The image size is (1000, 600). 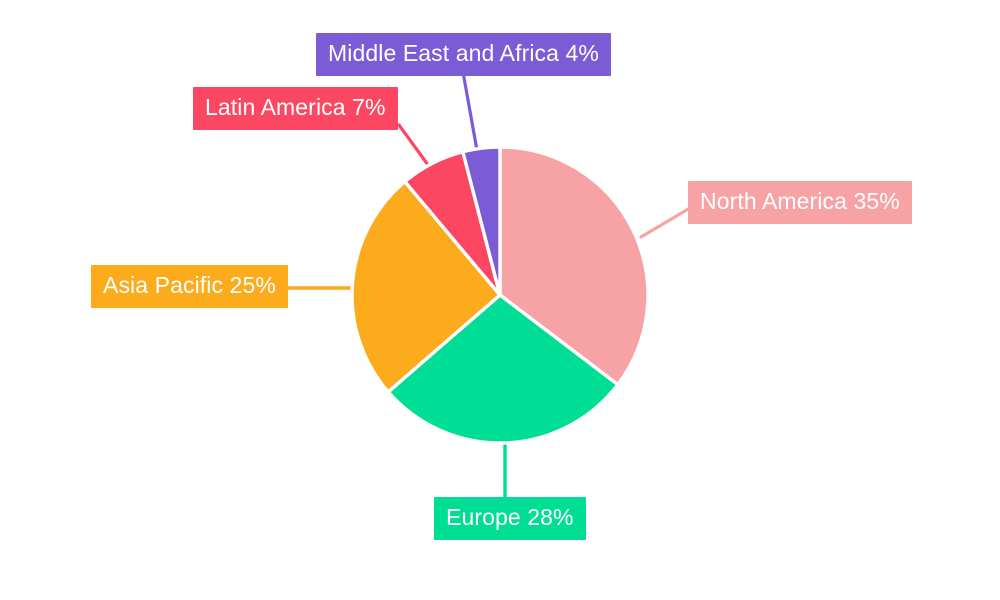 I want to click on pie-slice-north-america, so click(x=574, y=266).